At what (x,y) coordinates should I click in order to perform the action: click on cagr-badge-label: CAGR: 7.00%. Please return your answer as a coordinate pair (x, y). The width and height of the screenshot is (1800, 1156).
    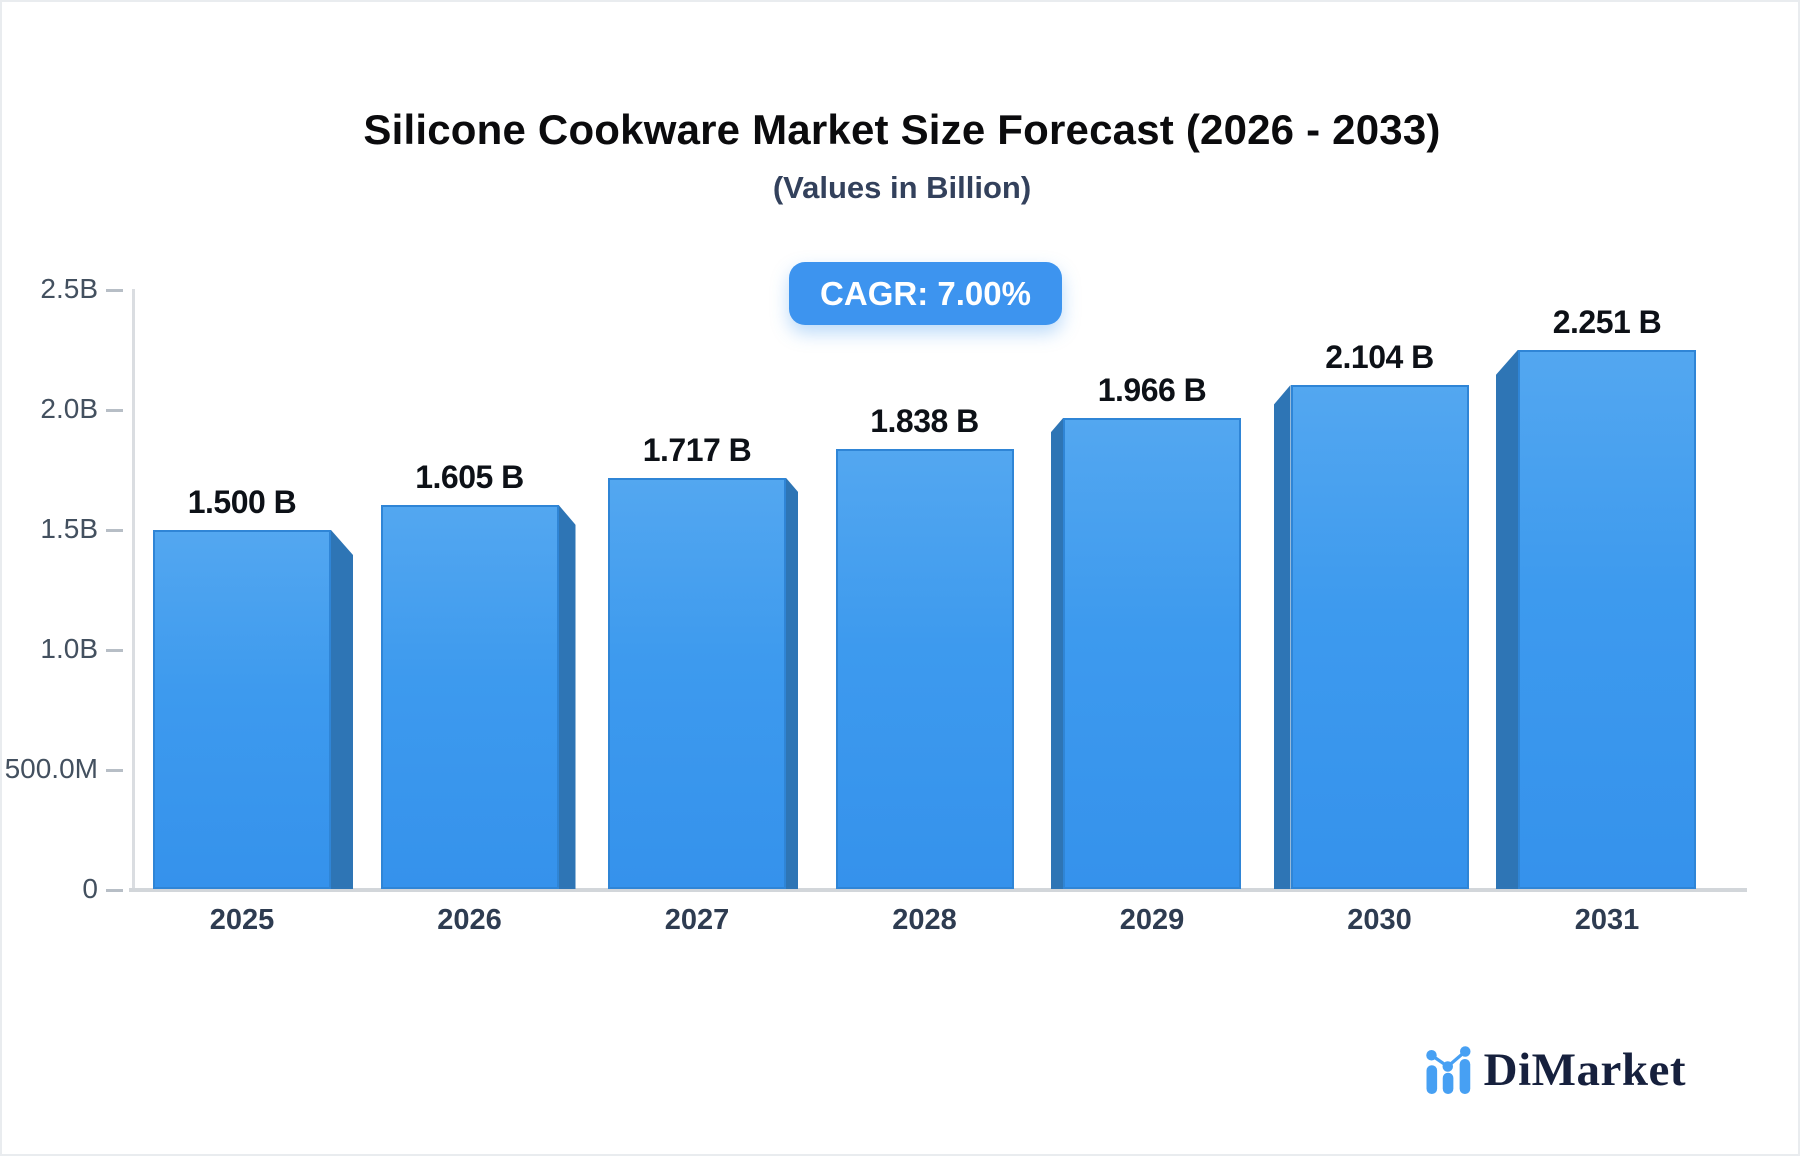
    Looking at the image, I should click on (925, 293).